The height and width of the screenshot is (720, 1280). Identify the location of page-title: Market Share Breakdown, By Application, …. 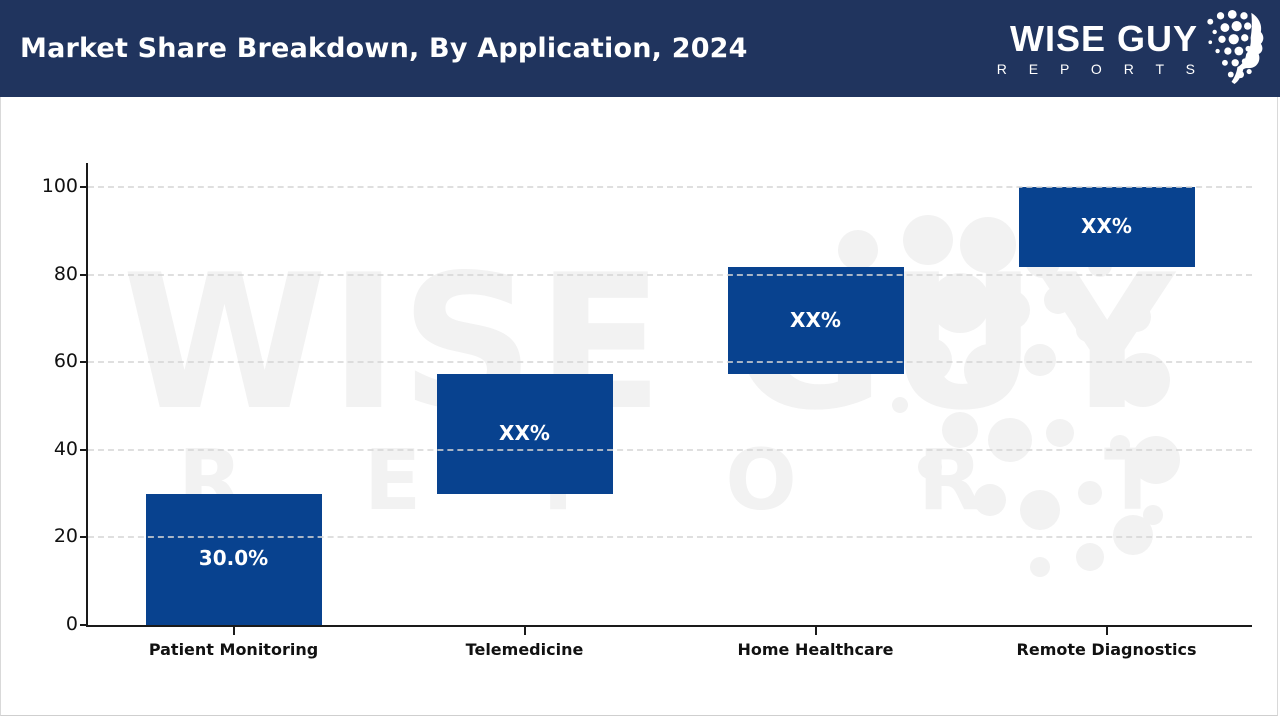
(384, 48).